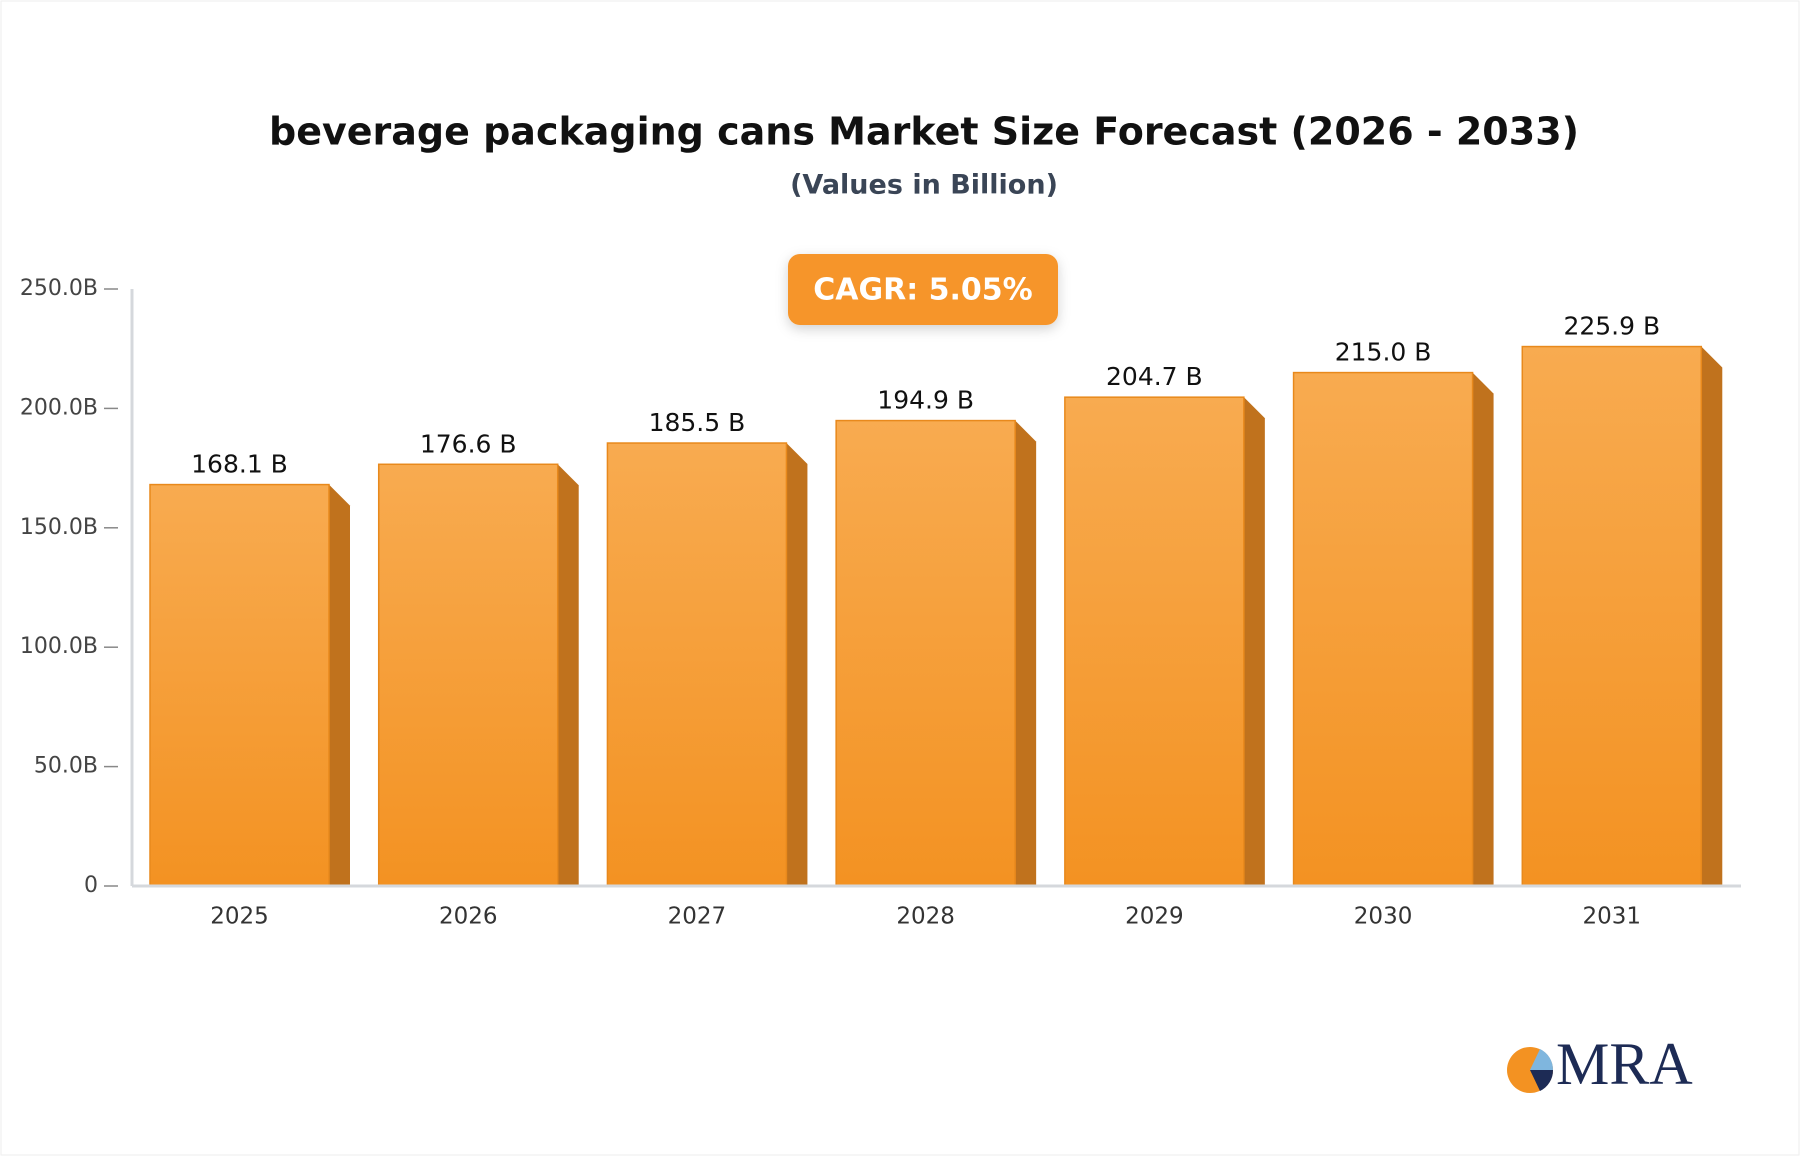 The height and width of the screenshot is (1156, 1800). I want to click on y-tick-label: 50.0B, so click(66, 766).